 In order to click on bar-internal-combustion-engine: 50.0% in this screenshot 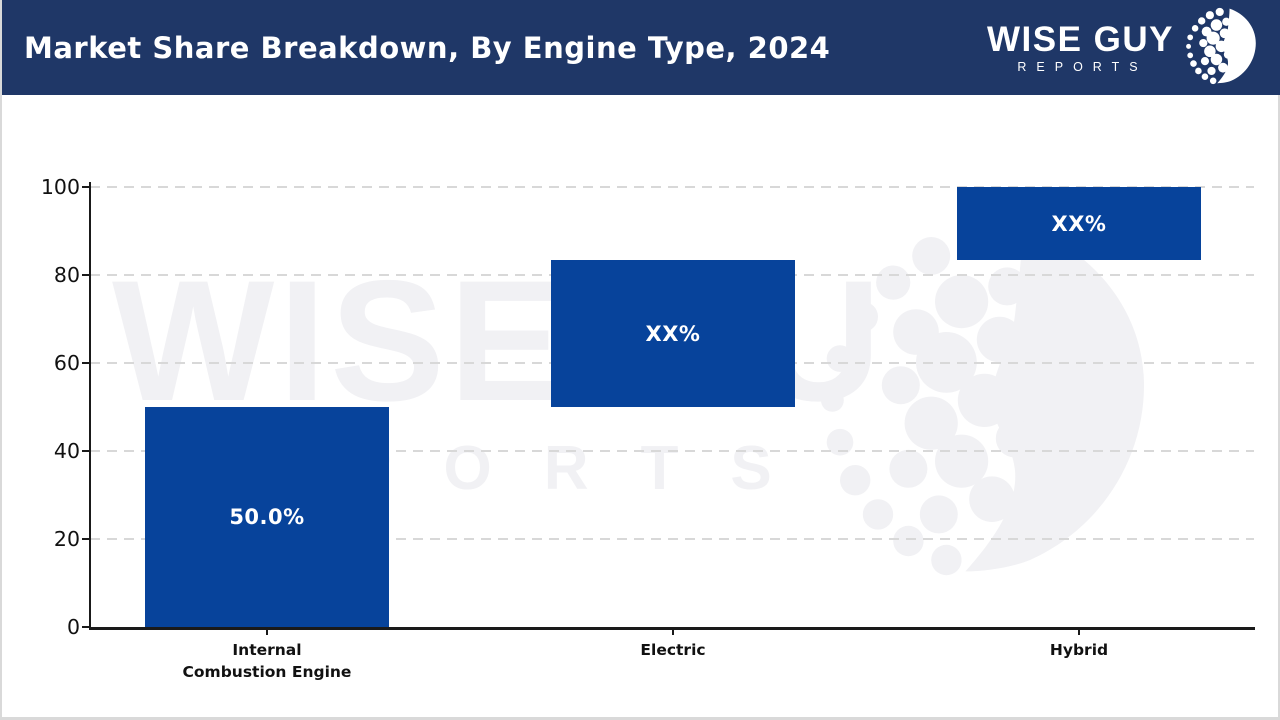, I will do `click(267, 517)`.